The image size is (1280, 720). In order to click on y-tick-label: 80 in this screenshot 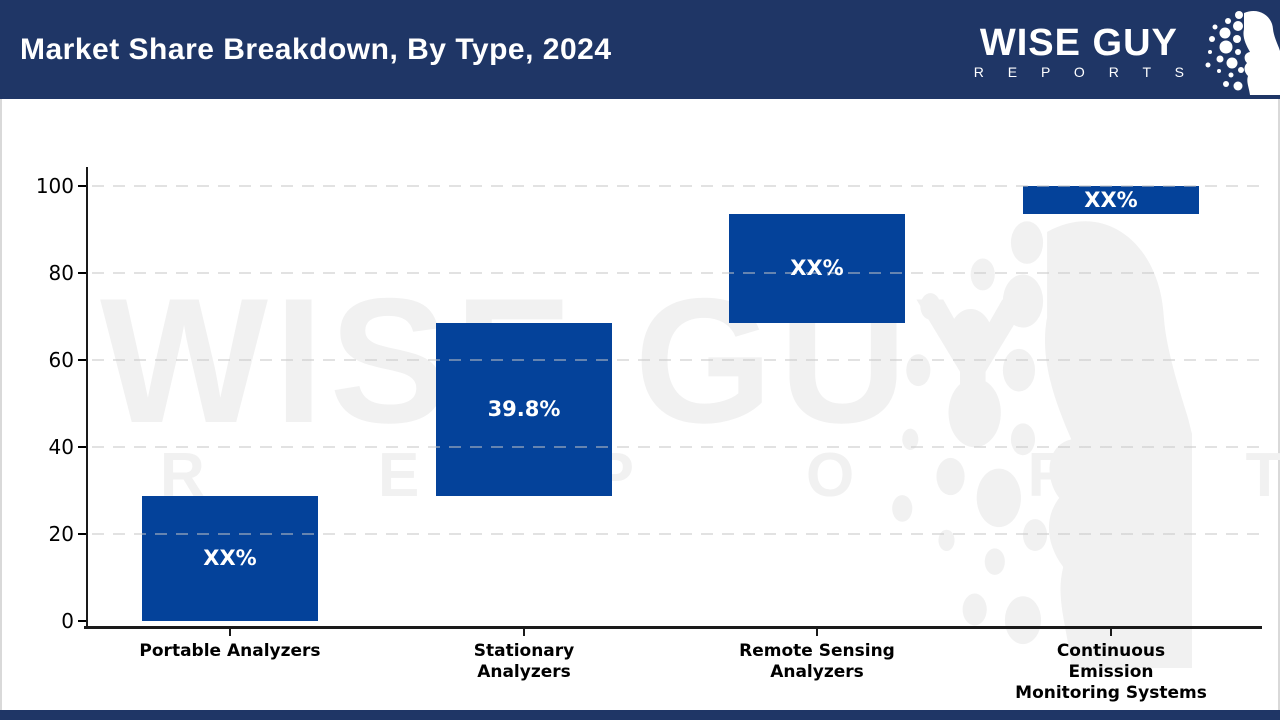, I will do `click(61, 273)`.